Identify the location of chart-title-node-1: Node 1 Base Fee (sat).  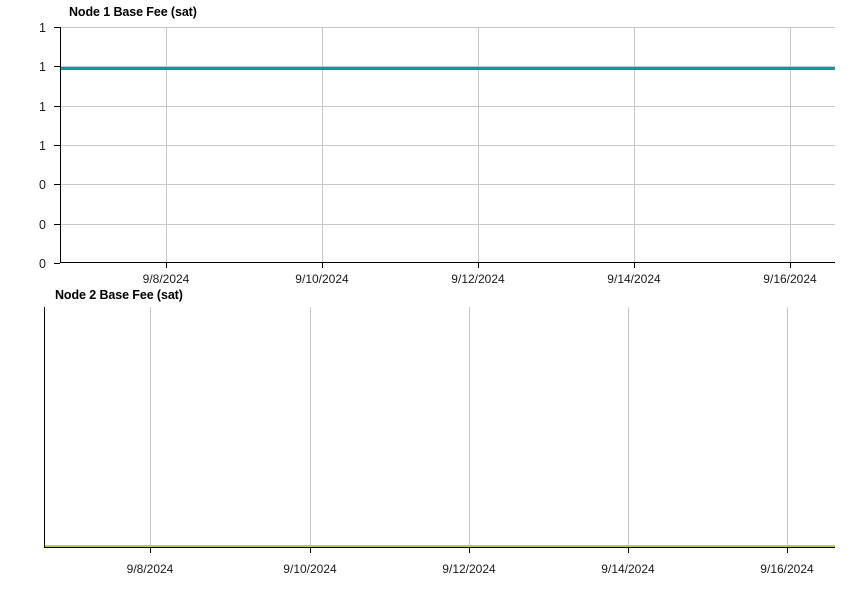
(133, 12).